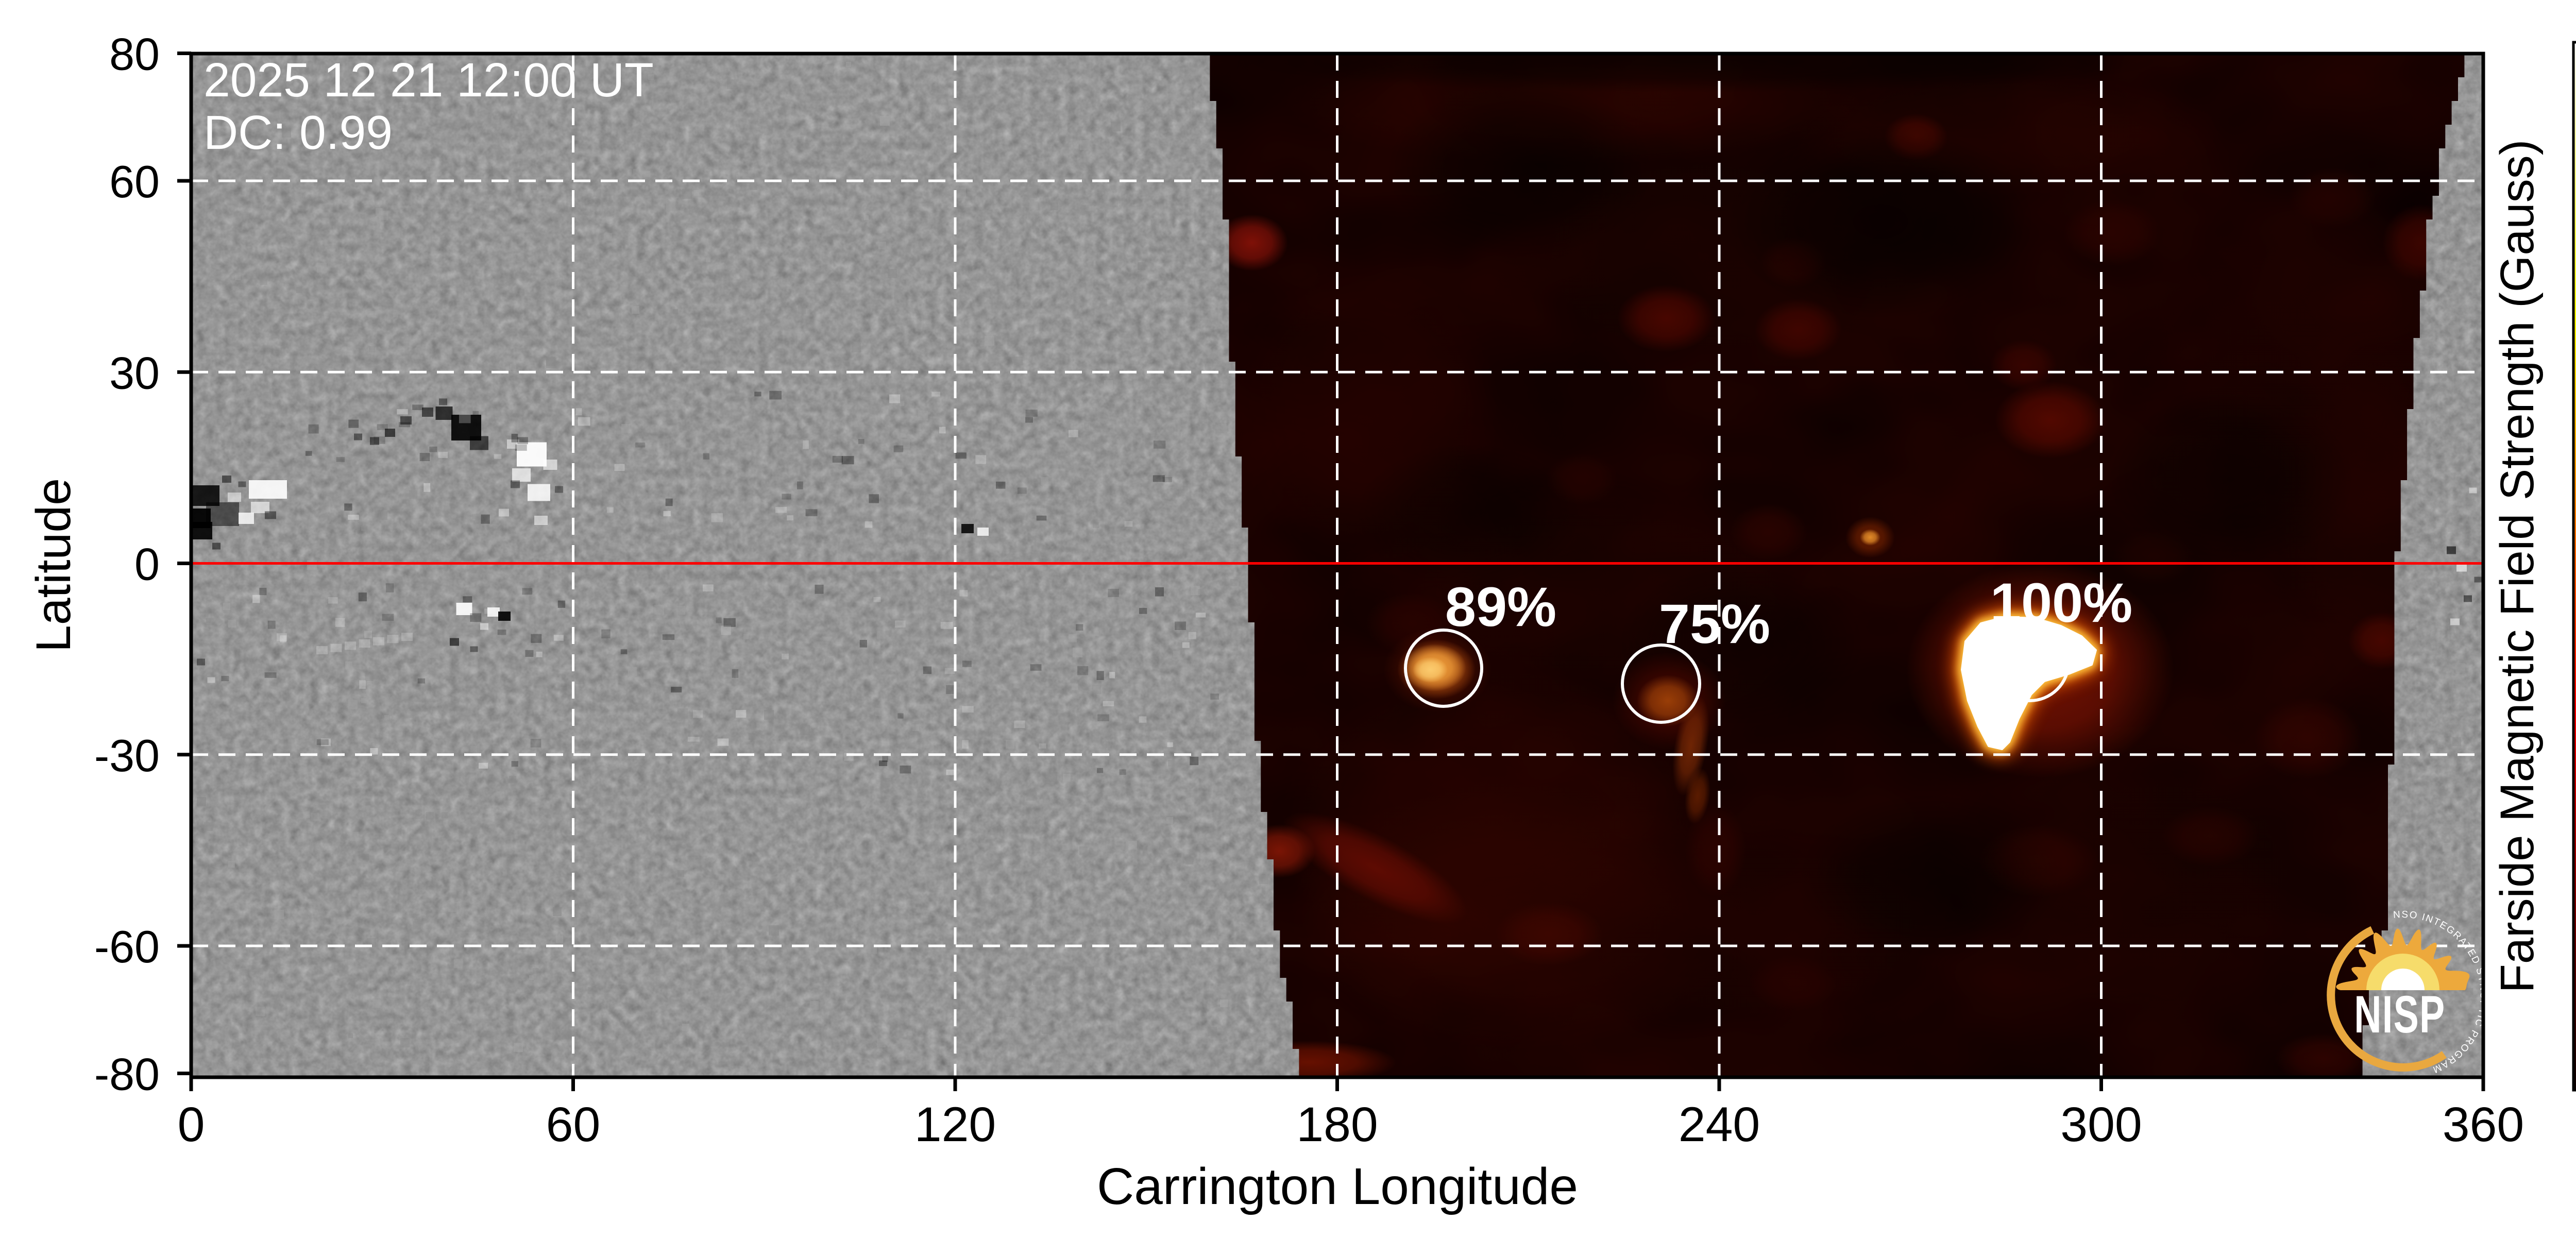  What do you see at coordinates (1500, 606) in the screenshot?
I see `svg-text: 89%` at bounding box center [1500, 606].